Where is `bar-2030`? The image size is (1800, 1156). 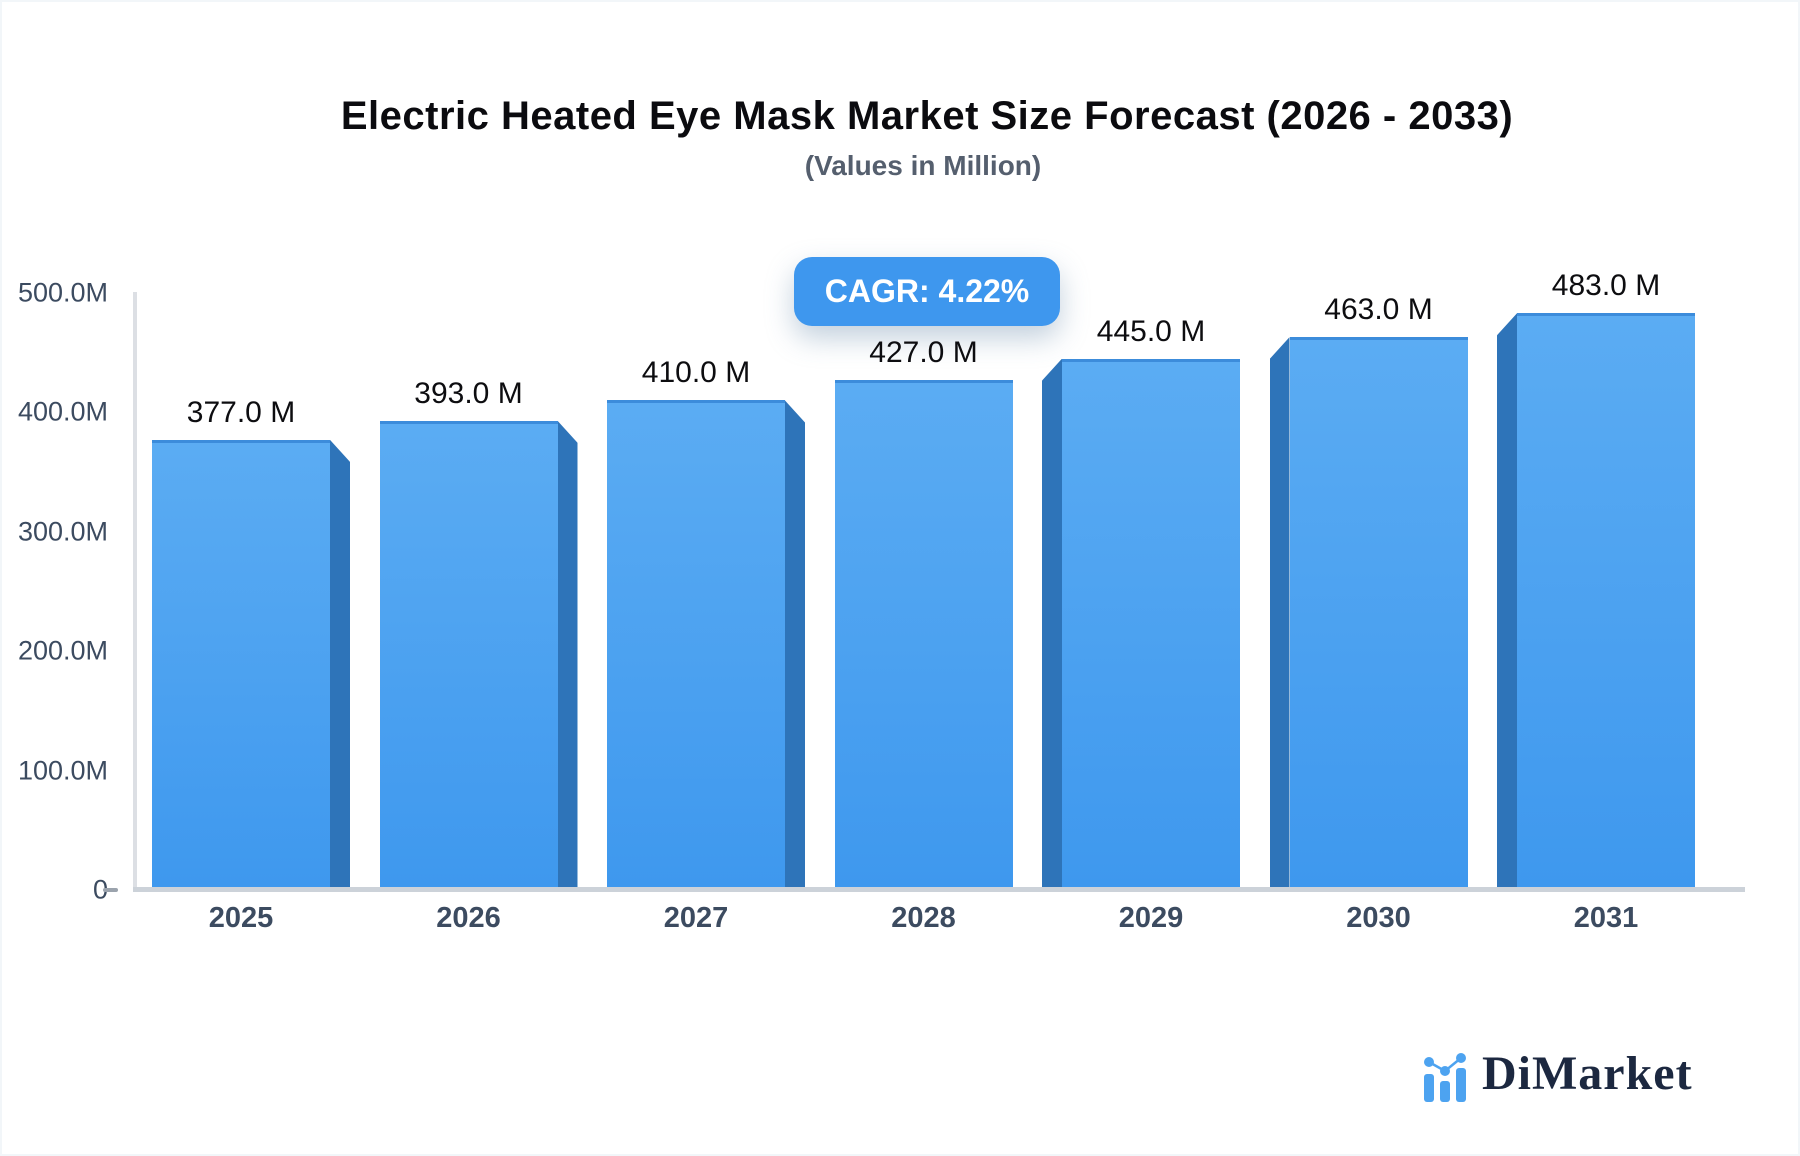
bar-2030 is located at coordinates (1368, 613).